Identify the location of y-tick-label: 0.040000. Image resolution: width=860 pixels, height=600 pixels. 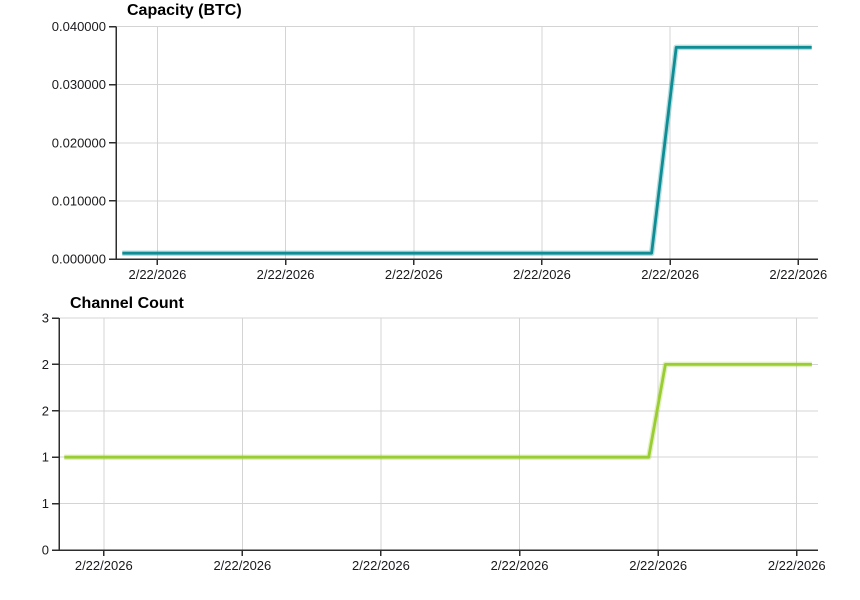
(79, 26).